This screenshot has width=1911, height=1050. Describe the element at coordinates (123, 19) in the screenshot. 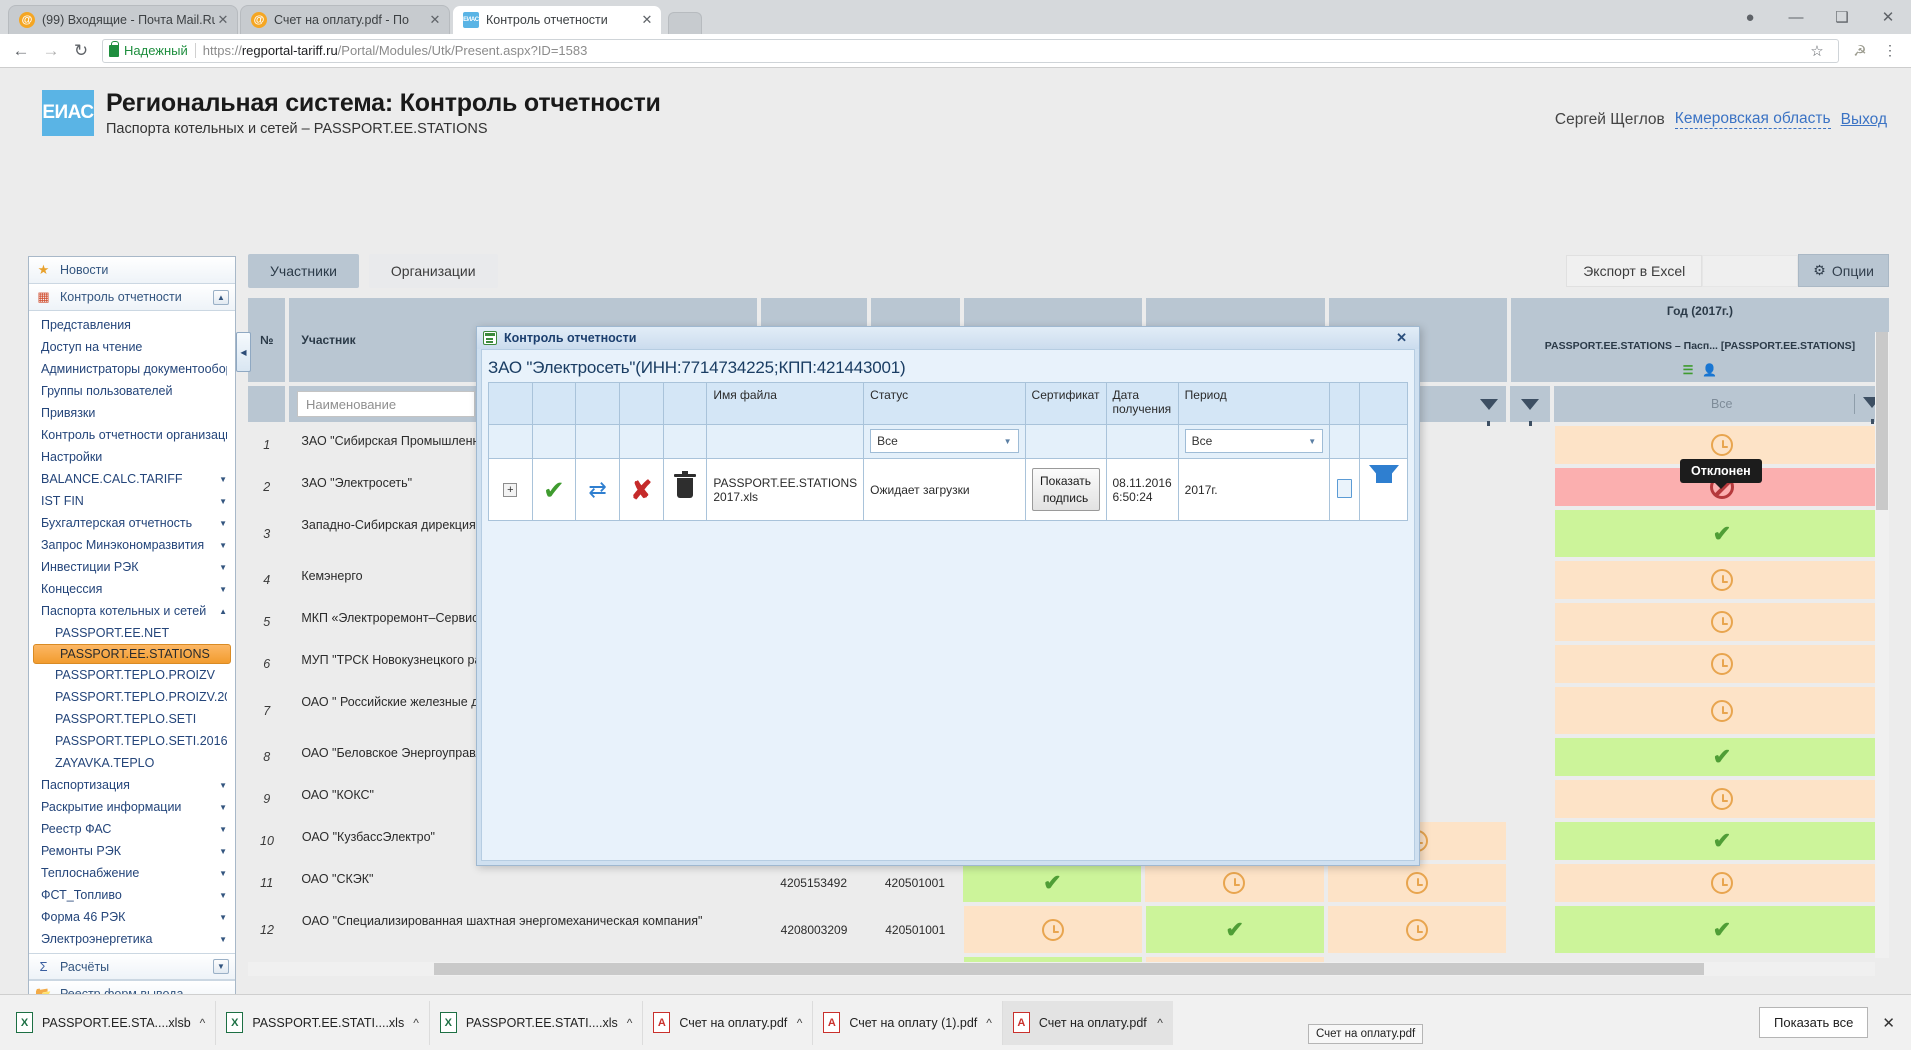

I see `browser-tab-0: (99) Входящие - Почта Mail.Ru ✕` at that location.